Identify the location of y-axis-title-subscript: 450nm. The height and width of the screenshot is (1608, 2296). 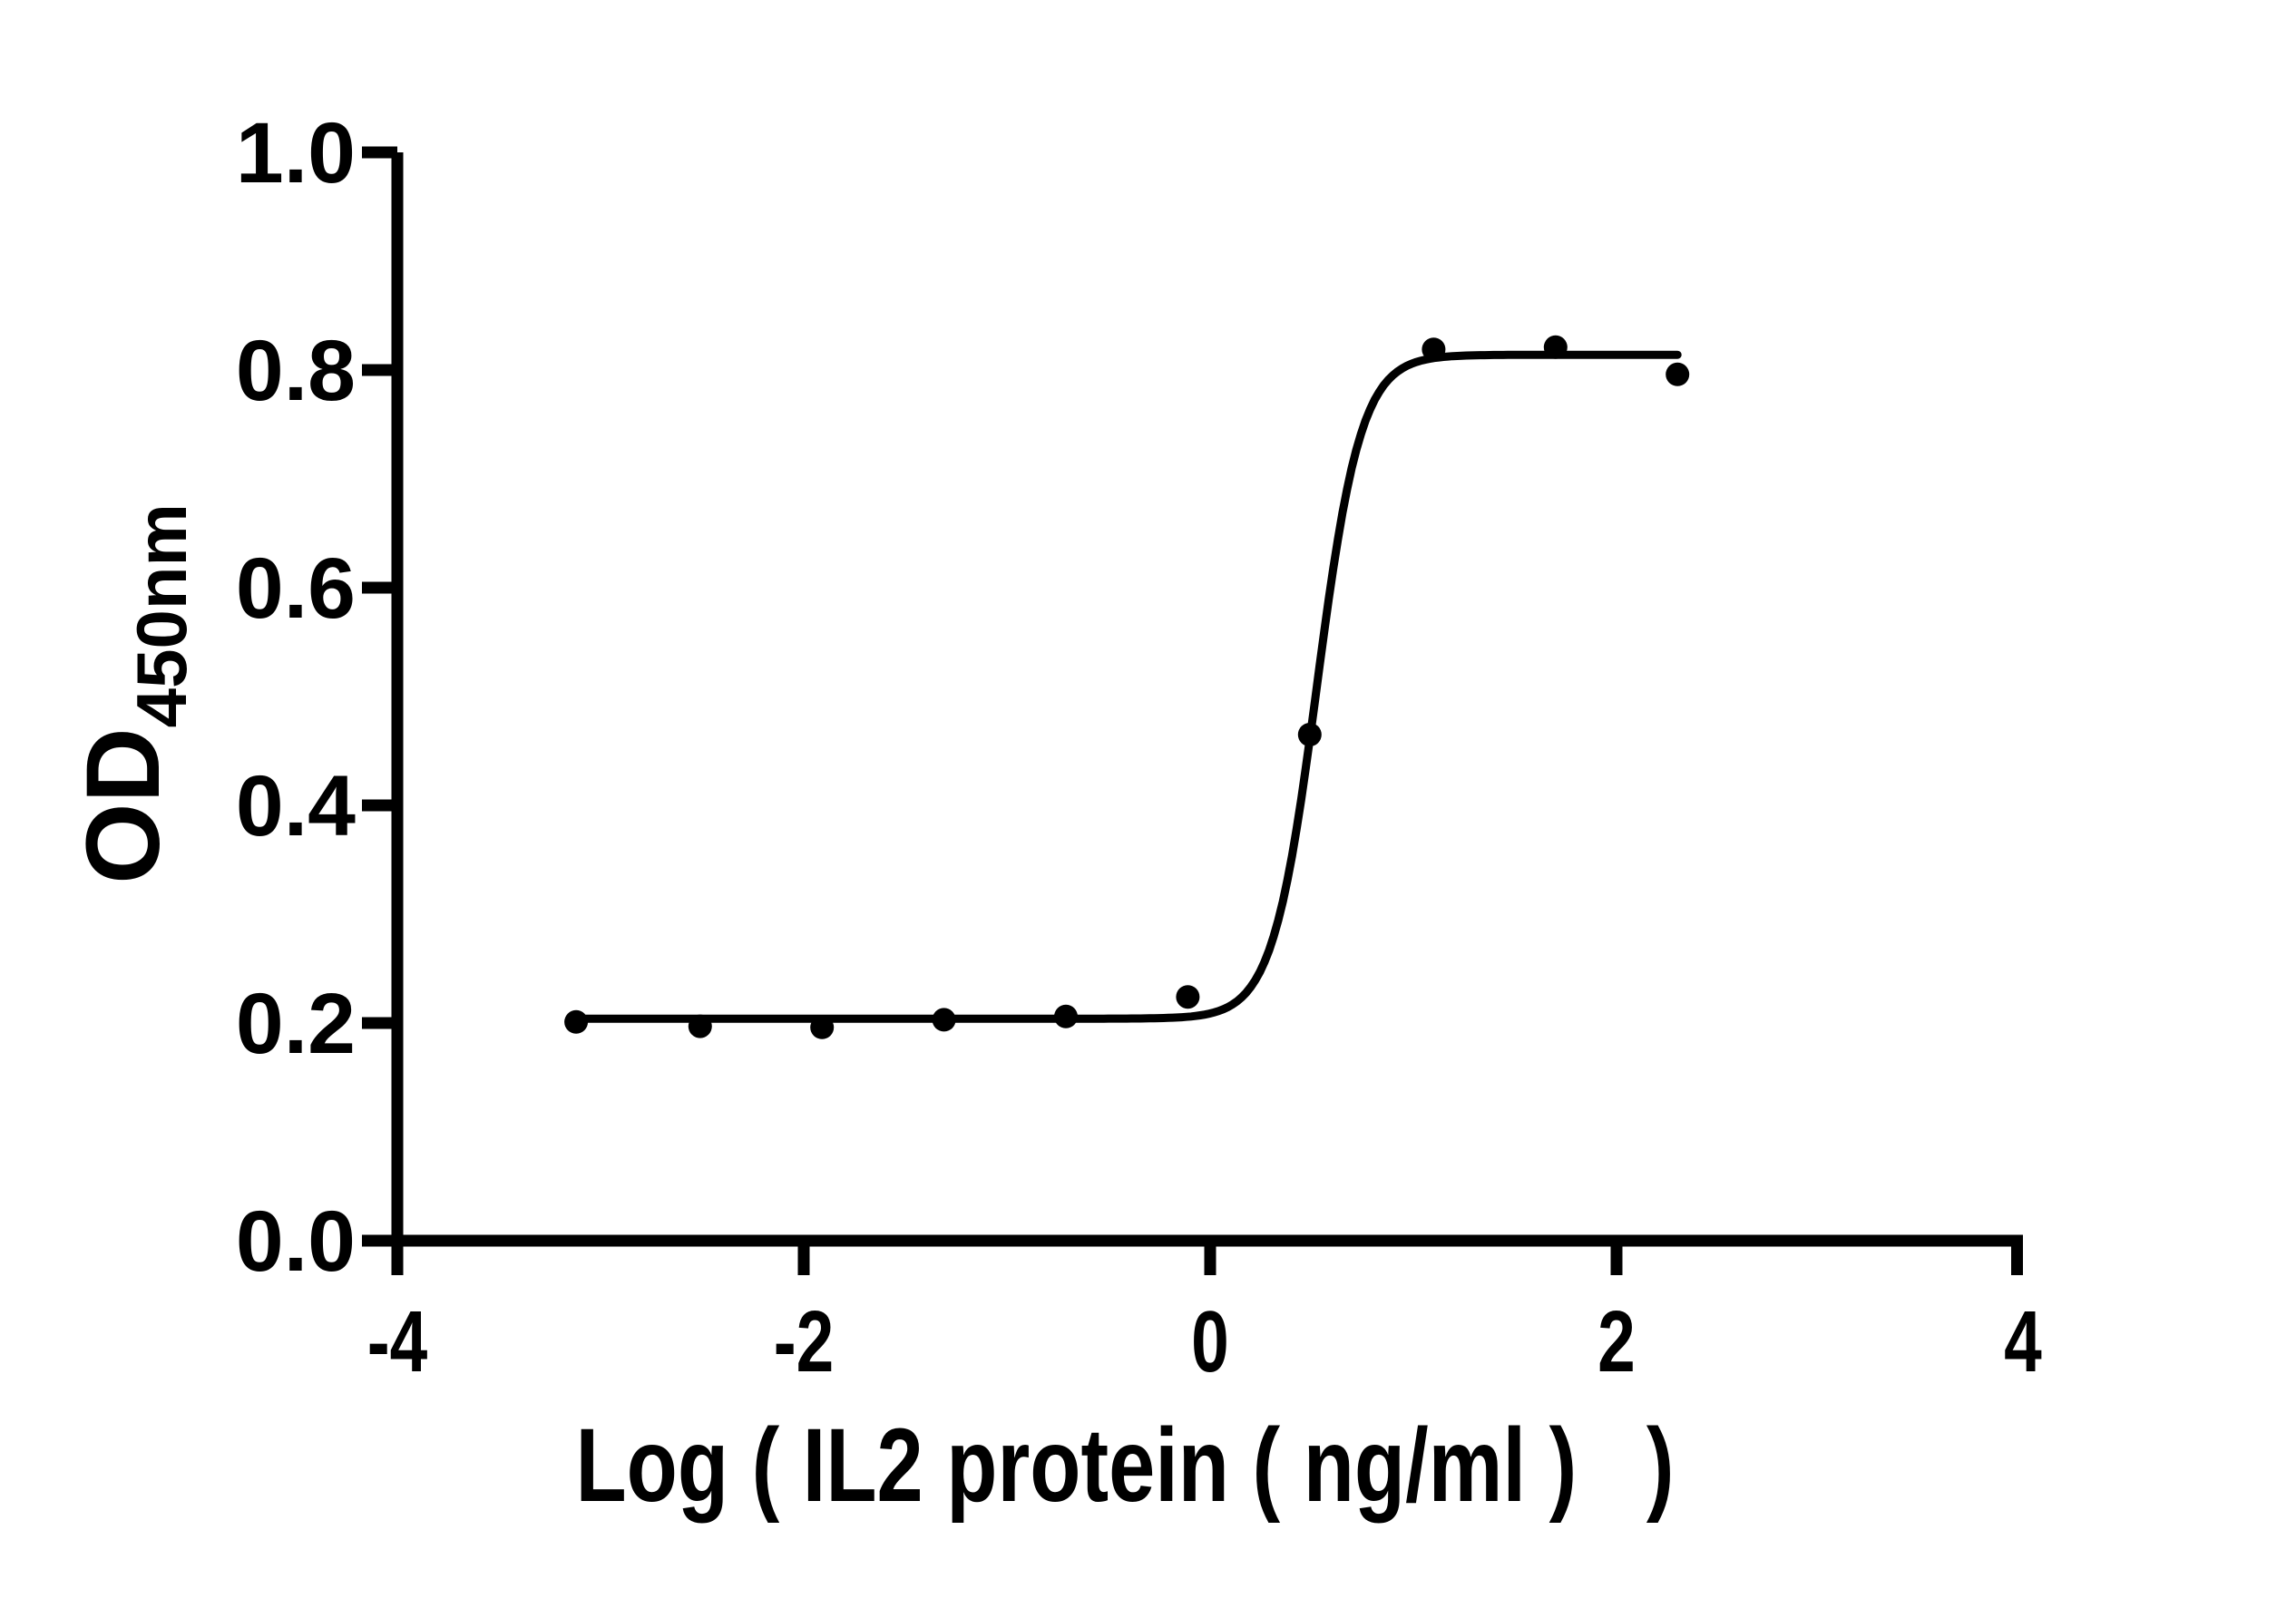
(161, 615).